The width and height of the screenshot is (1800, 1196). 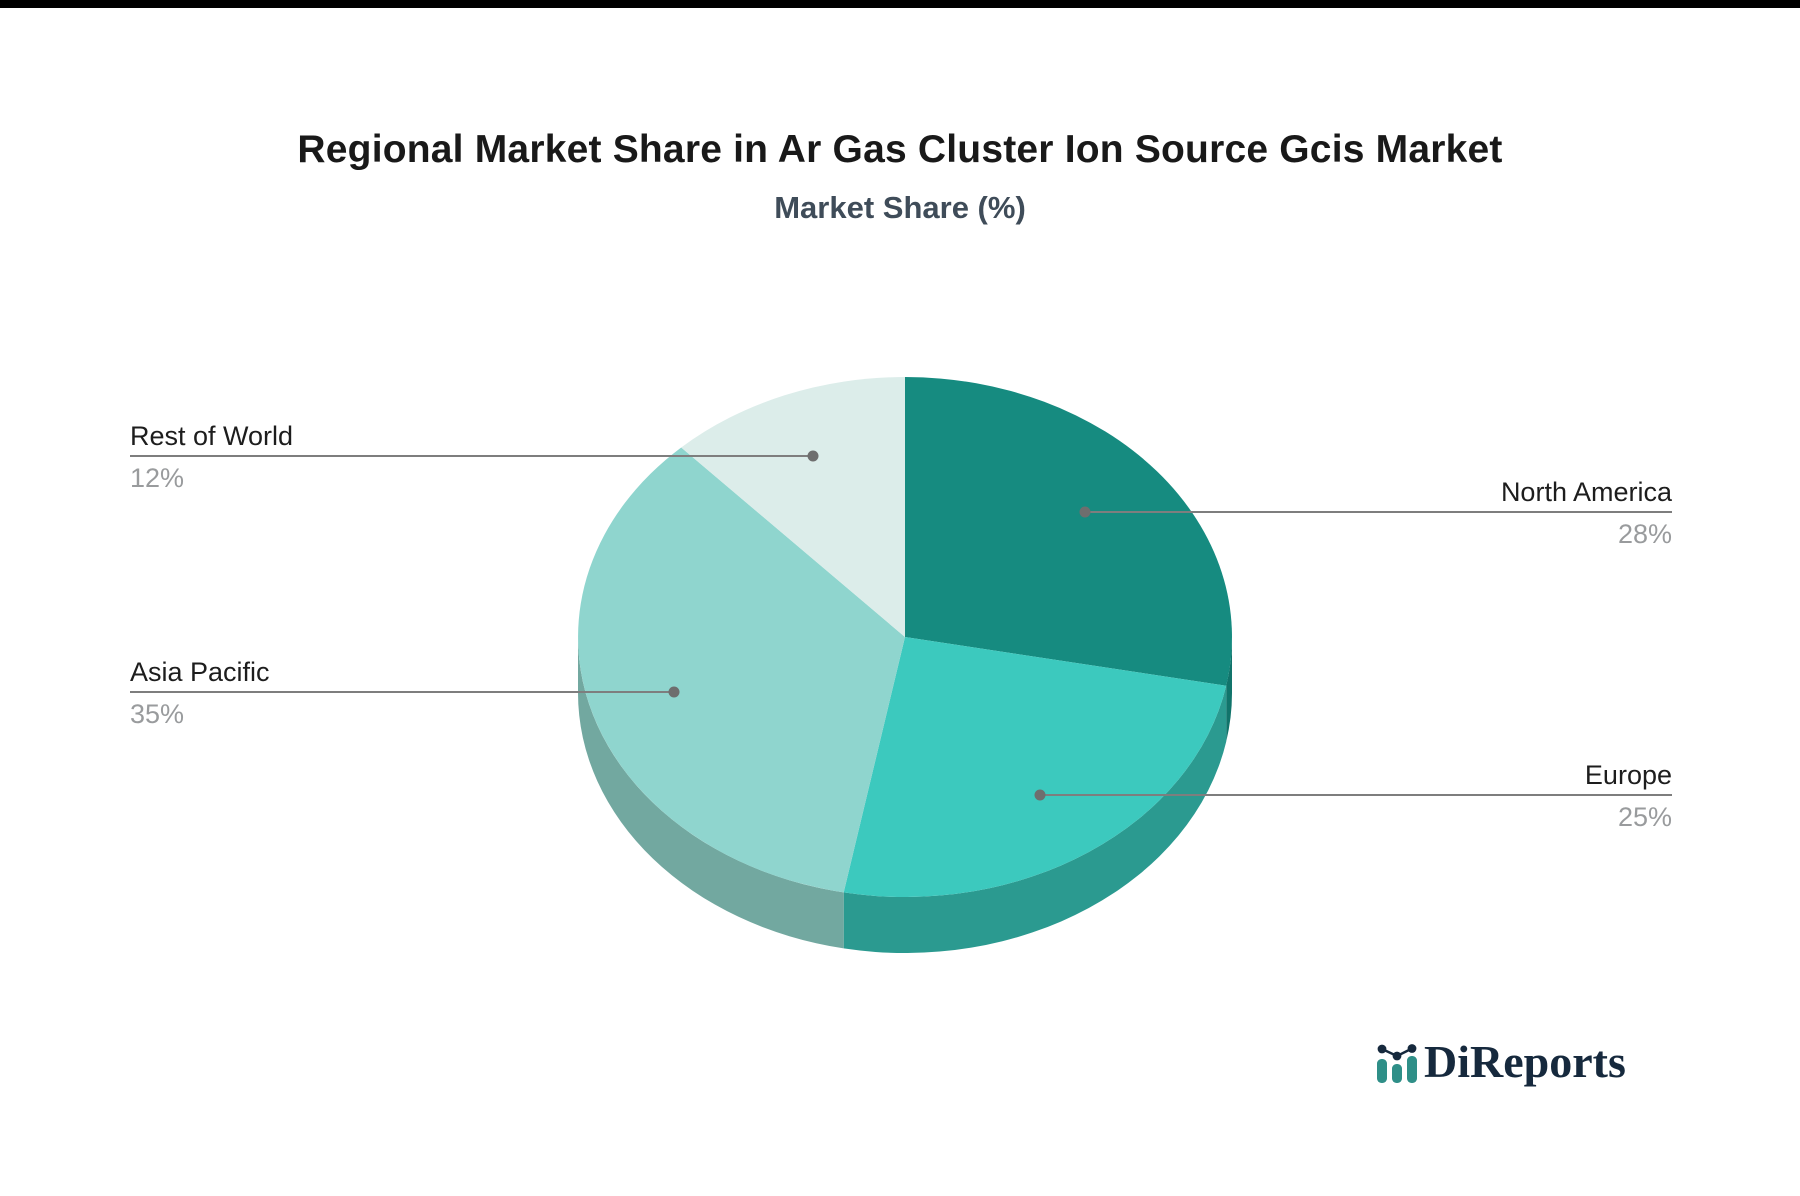 I want to click on slice-label-north-america: North America, so click(x=1586, y=492).